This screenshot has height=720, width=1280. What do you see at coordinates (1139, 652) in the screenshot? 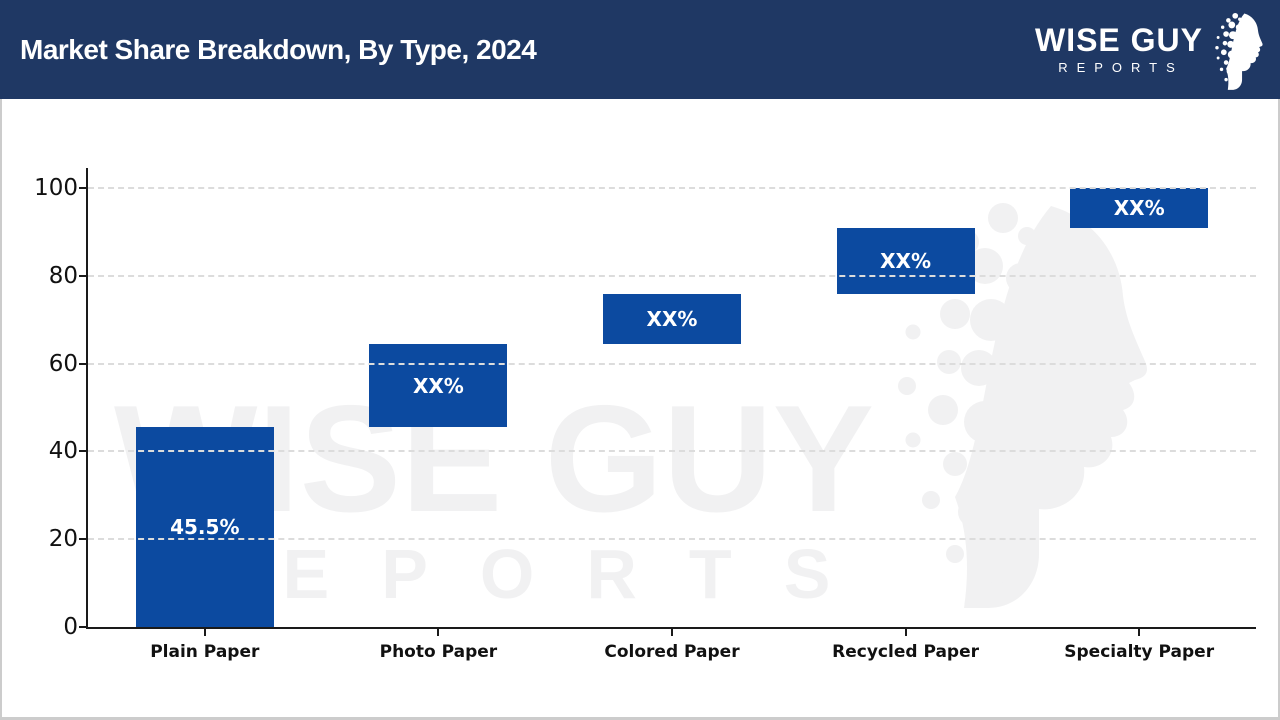
I see `x-tick-label-specialty-paper: Specialty Paper` at bounding box center [1139, 652].